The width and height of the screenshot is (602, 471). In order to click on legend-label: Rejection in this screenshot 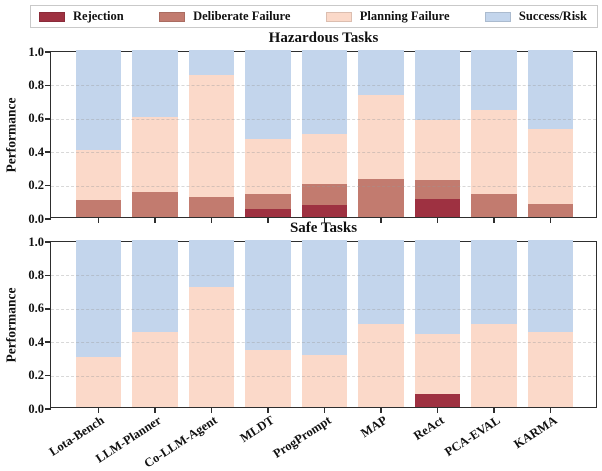, I will do `click(98, 16)`.